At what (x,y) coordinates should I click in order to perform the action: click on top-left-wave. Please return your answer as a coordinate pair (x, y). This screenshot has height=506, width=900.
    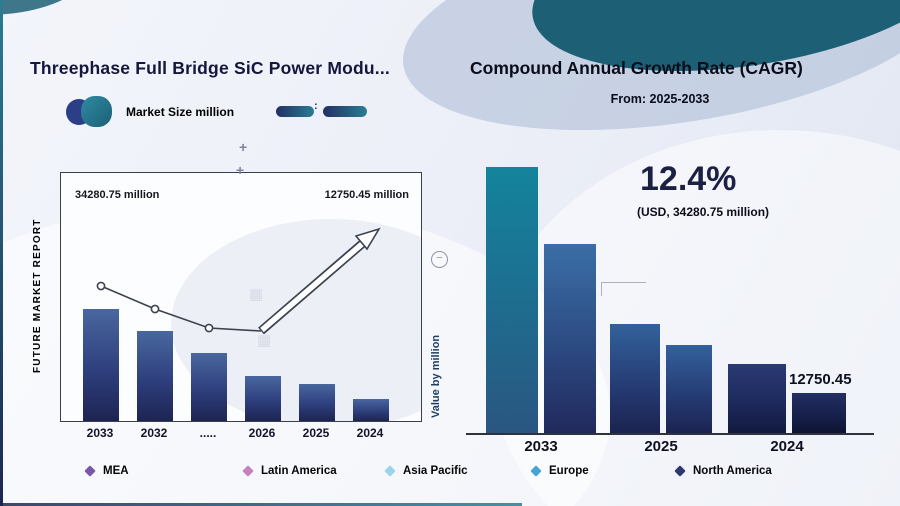
    Looking at the image, I should click on (39, 11).